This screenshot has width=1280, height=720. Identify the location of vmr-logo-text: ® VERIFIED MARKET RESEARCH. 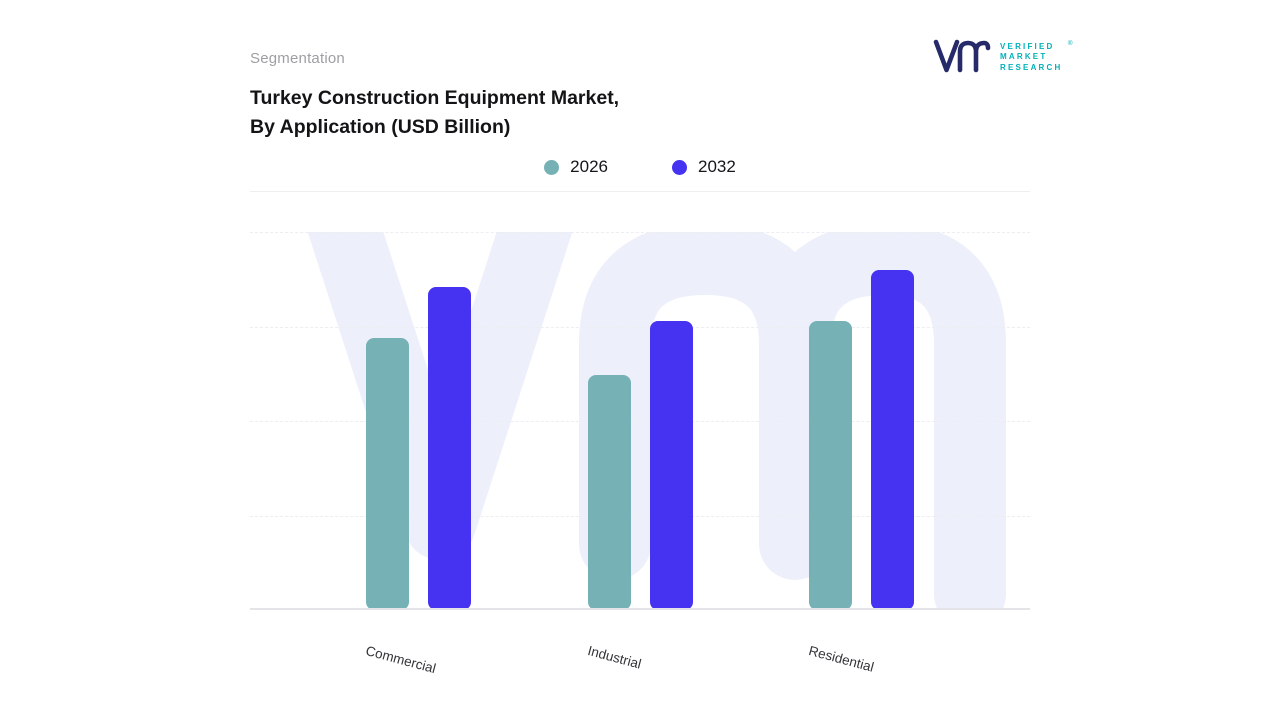
(1036, 56).